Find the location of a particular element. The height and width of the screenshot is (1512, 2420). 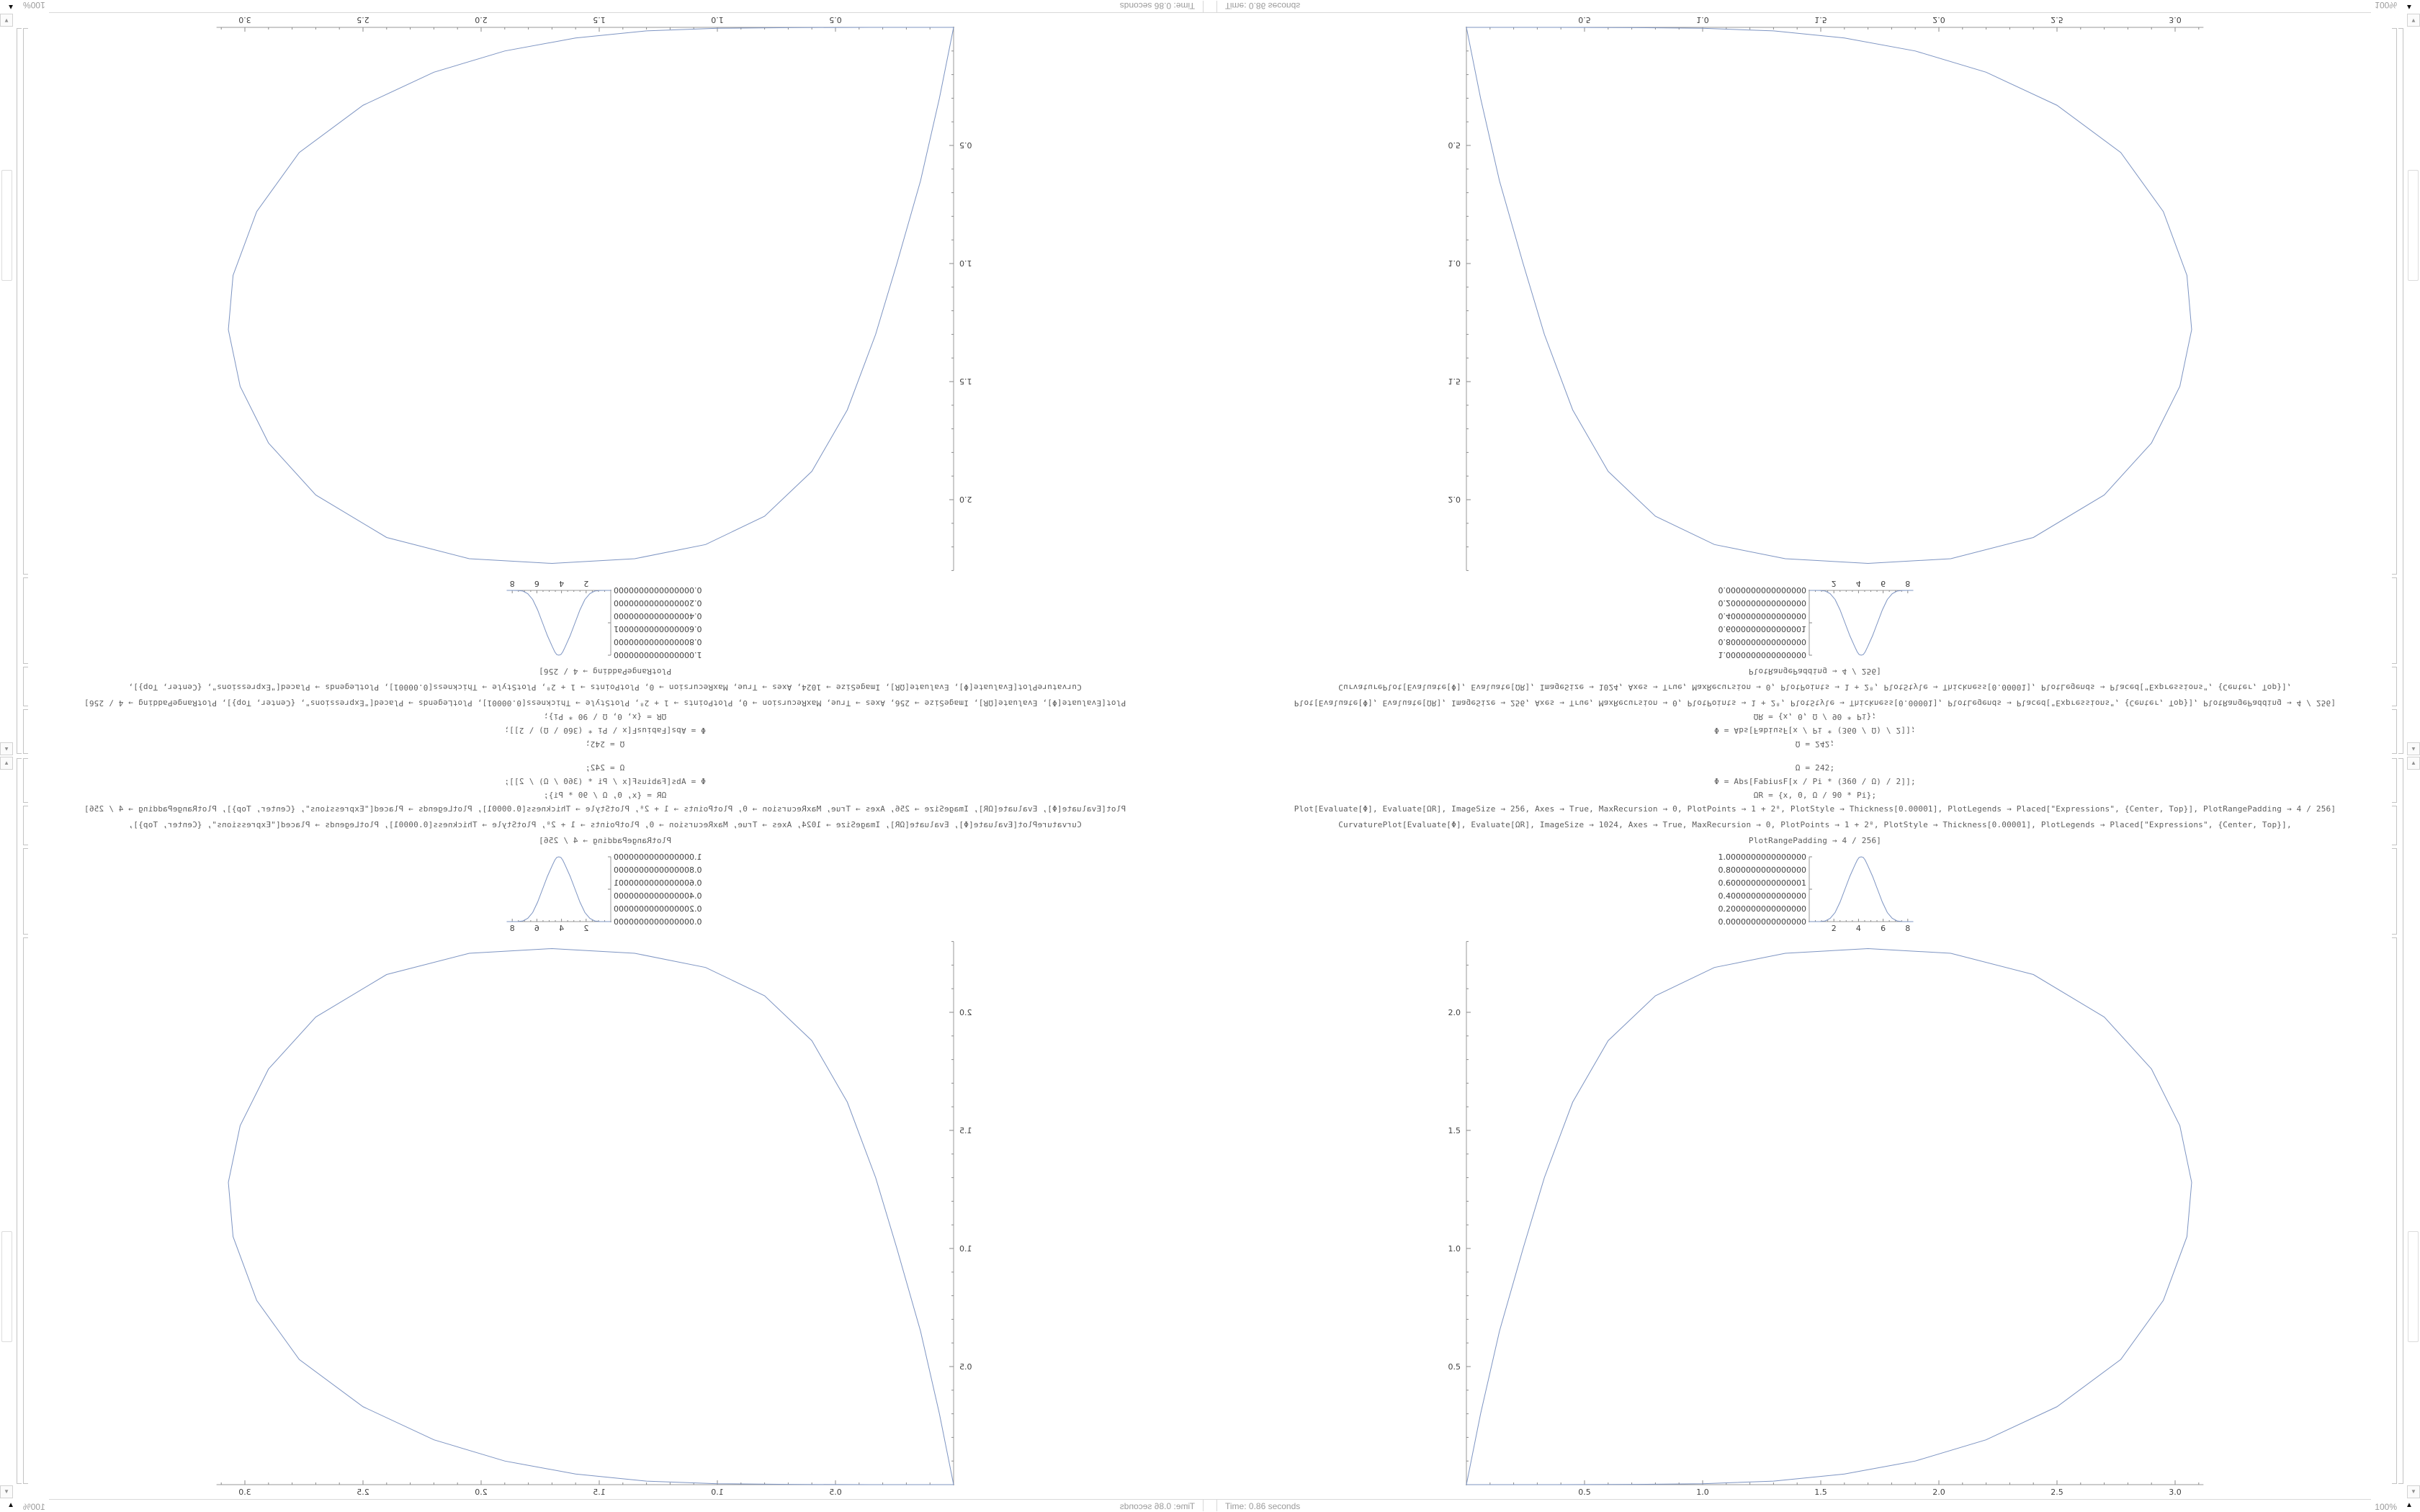

x-tick-label: 2.5 is located at coordinates (2057, 1492).